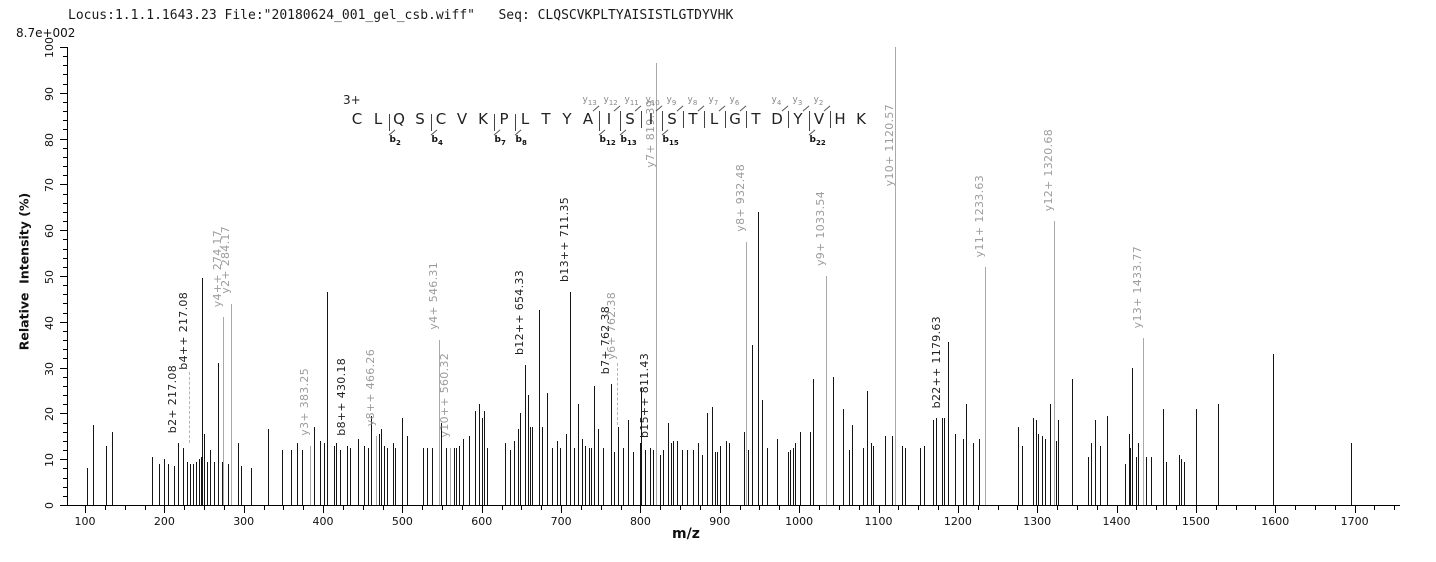 The height and width of the screenshot is (562, 1436). I want to click on y-ion-ladder-label: y4, so click(776, 101).